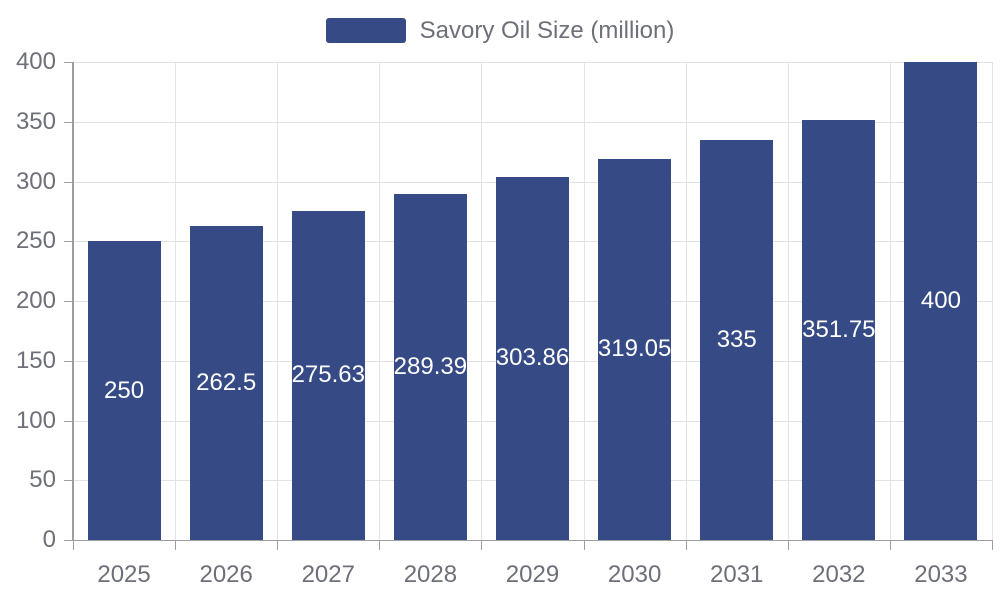 This screenshot has width=1000, height=600. What do you see at coordinates (547, 30) in the screenshot?
I see `legend-label: Savory Oil Size (million)` at bounding box center [547, 30].